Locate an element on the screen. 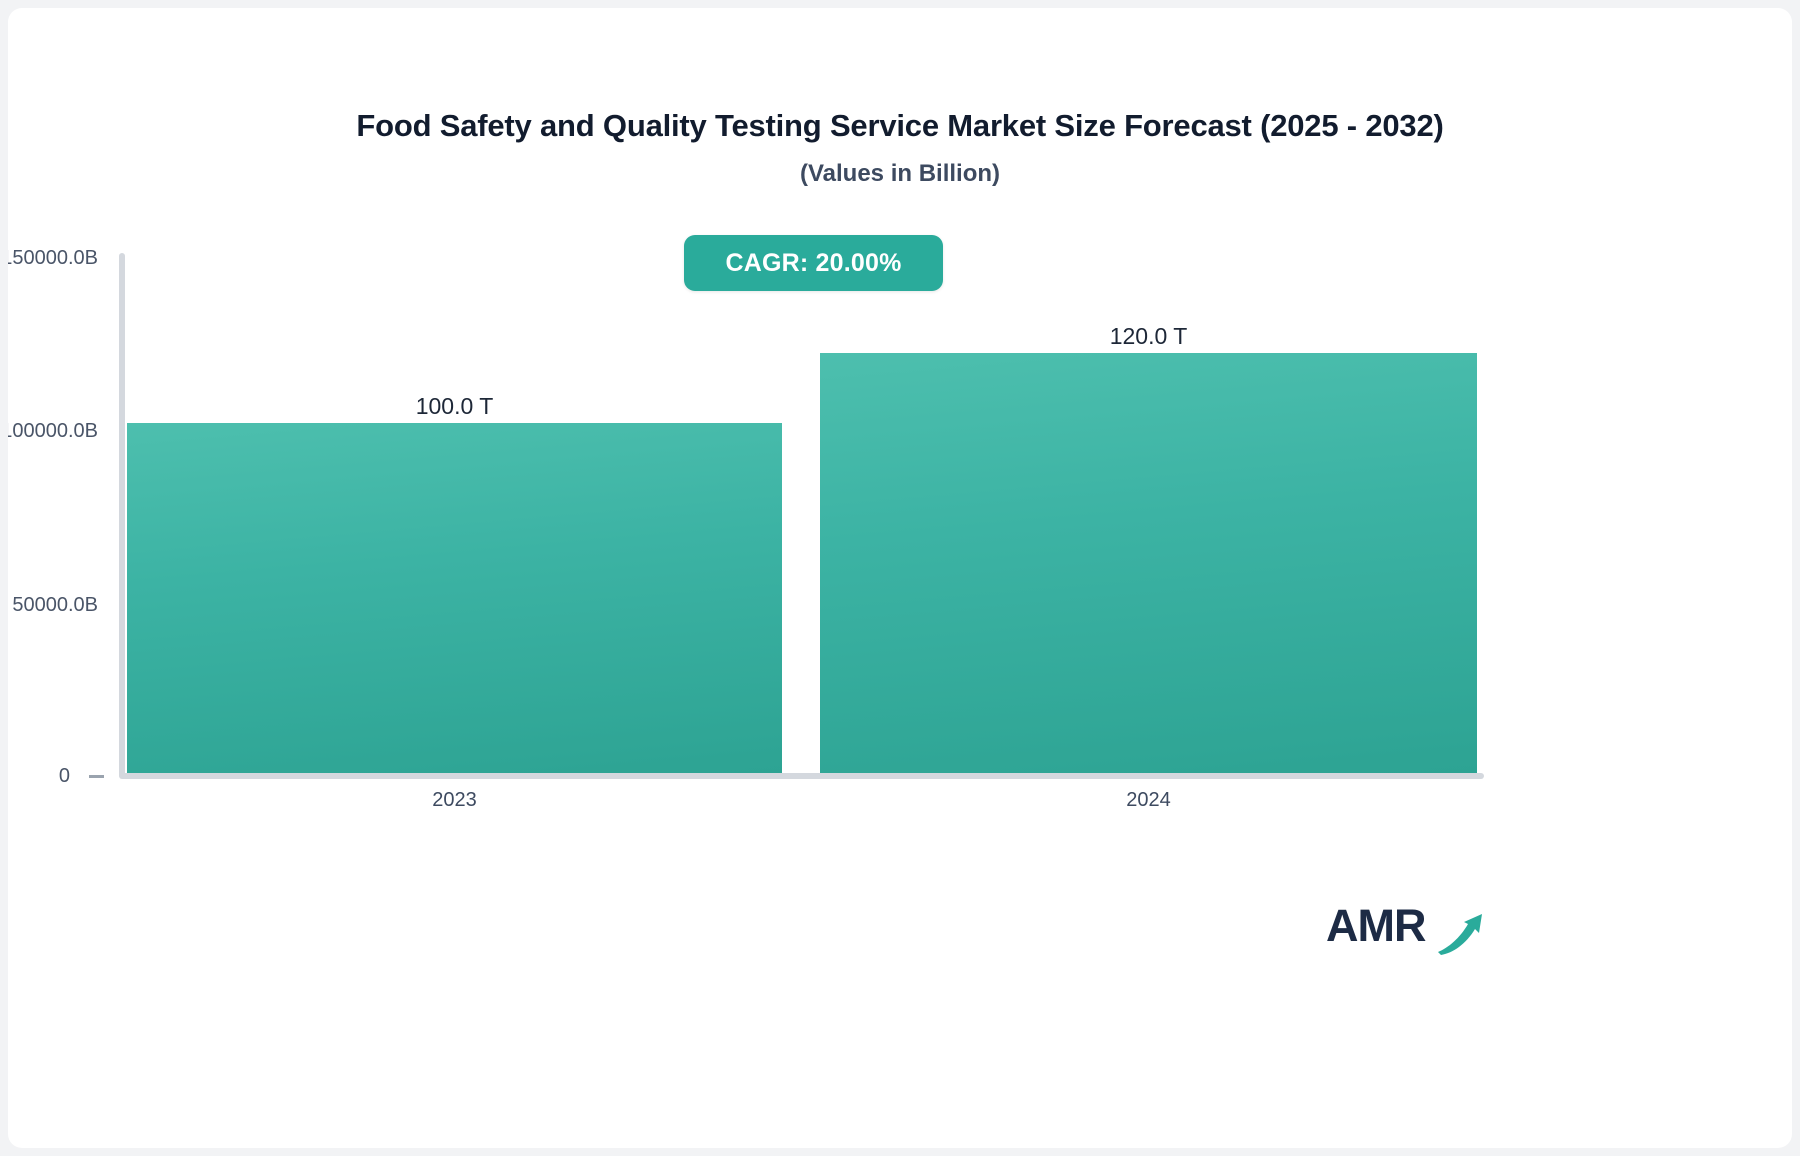 This screenshot has height=1156, width=1800. amr-logo-text: AMR is located at coordinates (1376, 925).